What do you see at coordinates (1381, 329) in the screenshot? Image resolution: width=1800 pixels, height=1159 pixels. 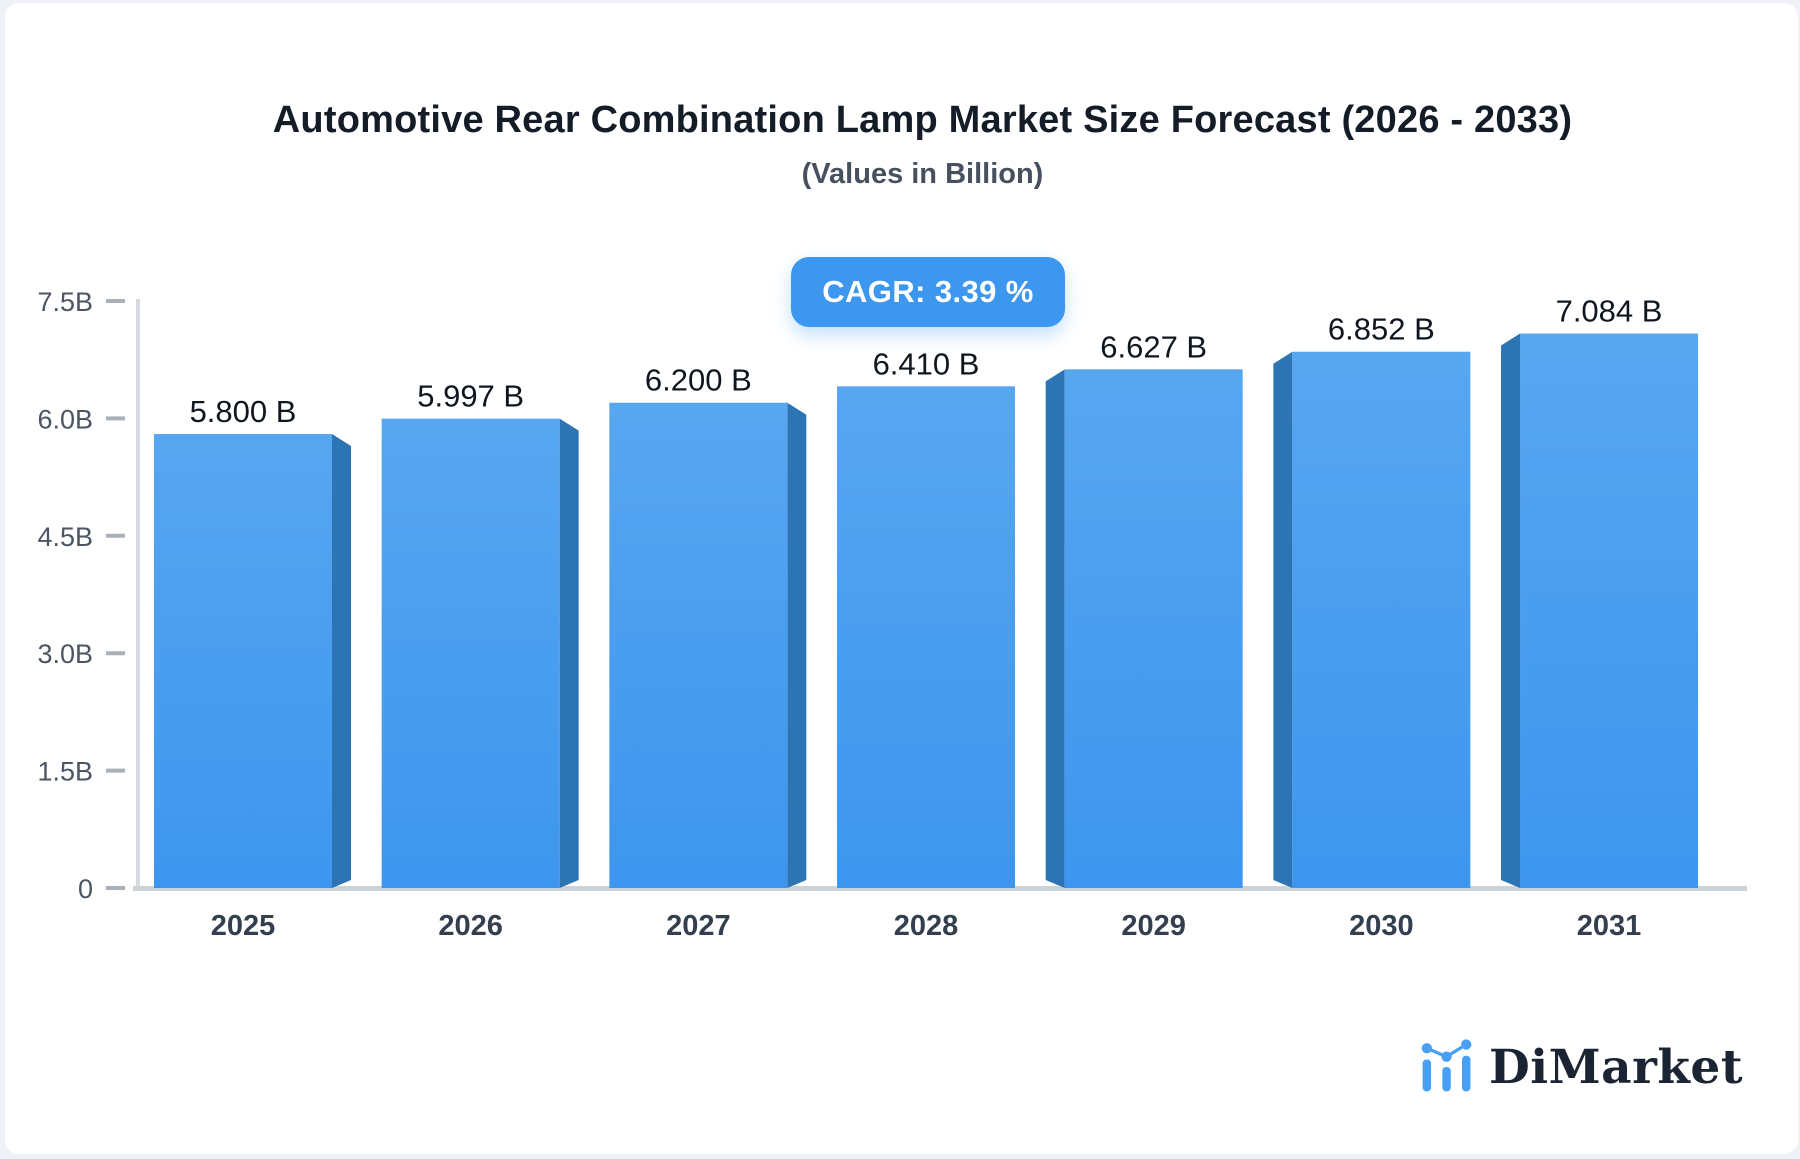 I see `bar-value-label-2030: 6.852 B` at bounding box center [1381, 329].